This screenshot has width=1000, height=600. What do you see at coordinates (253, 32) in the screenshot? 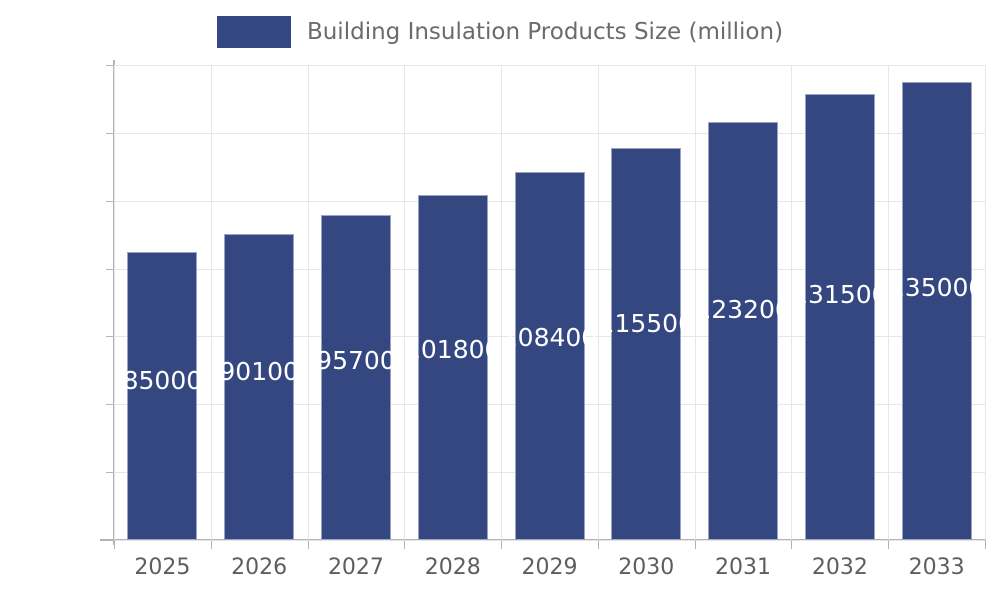
I see `legend-swatch-icon` at bounding box center [253, 32].